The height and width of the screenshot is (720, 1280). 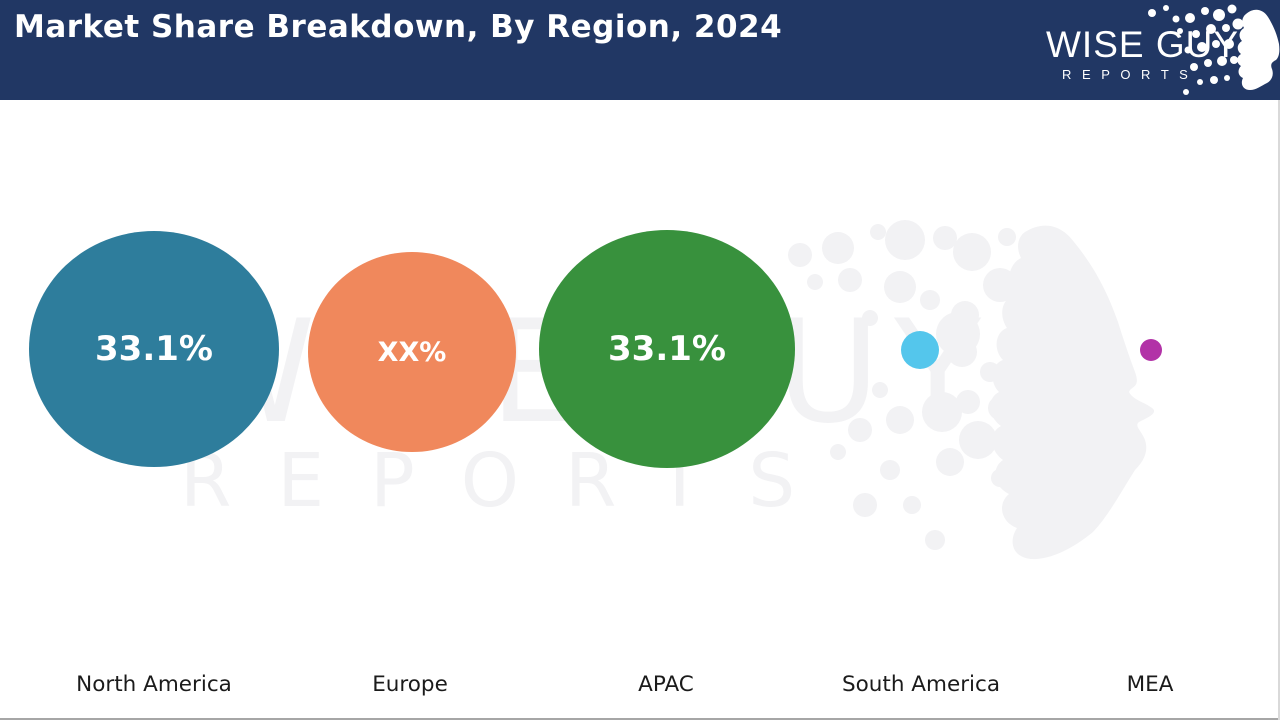 I want to click on wise-guy-reports-logo: WISE GUY R E P O R T S, so click(x=1163, y=49).